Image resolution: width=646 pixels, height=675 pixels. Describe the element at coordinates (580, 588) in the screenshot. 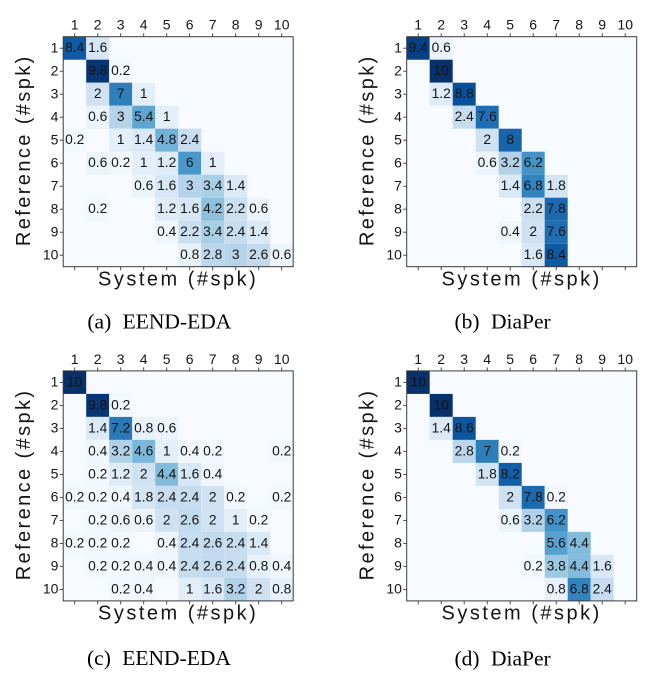

I see `svg-text: 6.8` at that location.